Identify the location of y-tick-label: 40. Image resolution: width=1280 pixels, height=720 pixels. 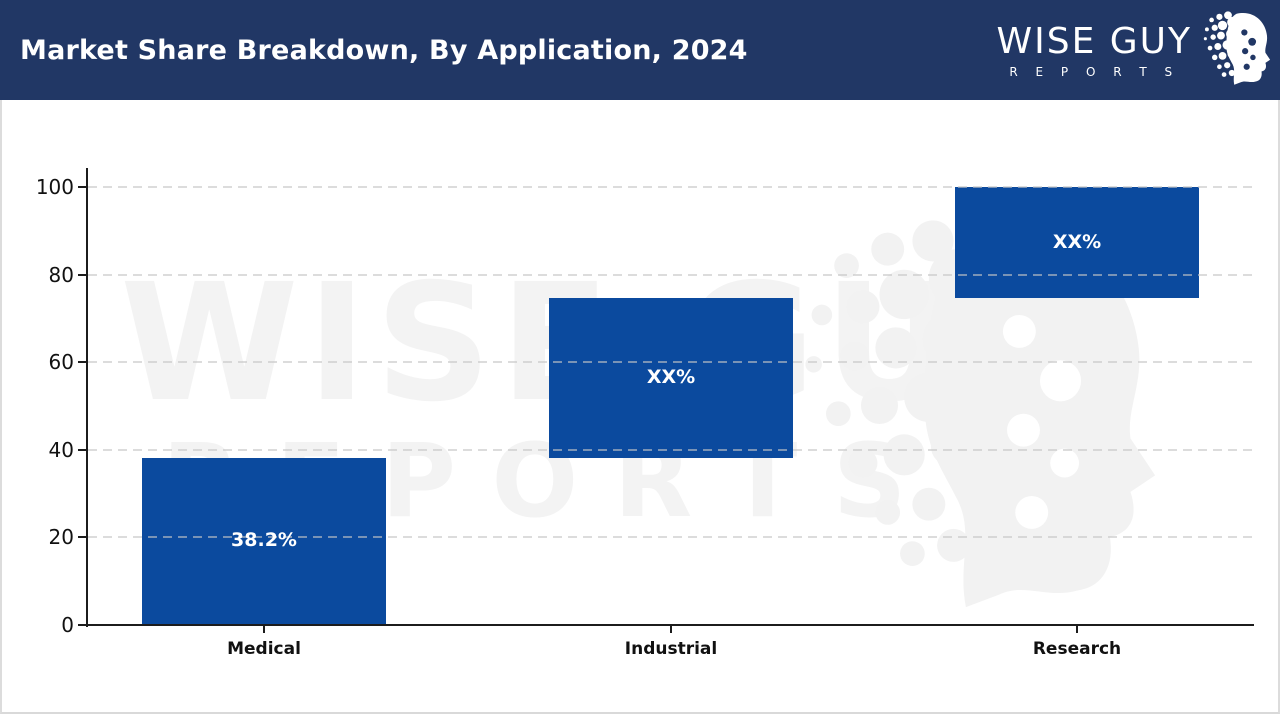
(61, 449).